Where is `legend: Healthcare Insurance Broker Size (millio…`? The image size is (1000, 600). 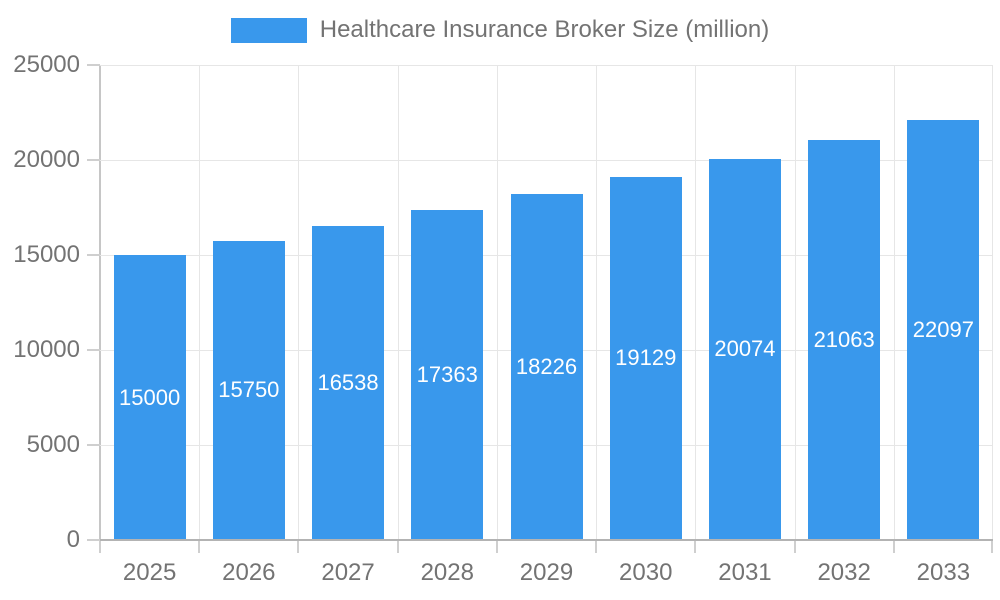 legend: Healthcare Insurance Broker Size (millio… is located at coordinates (500, 30).